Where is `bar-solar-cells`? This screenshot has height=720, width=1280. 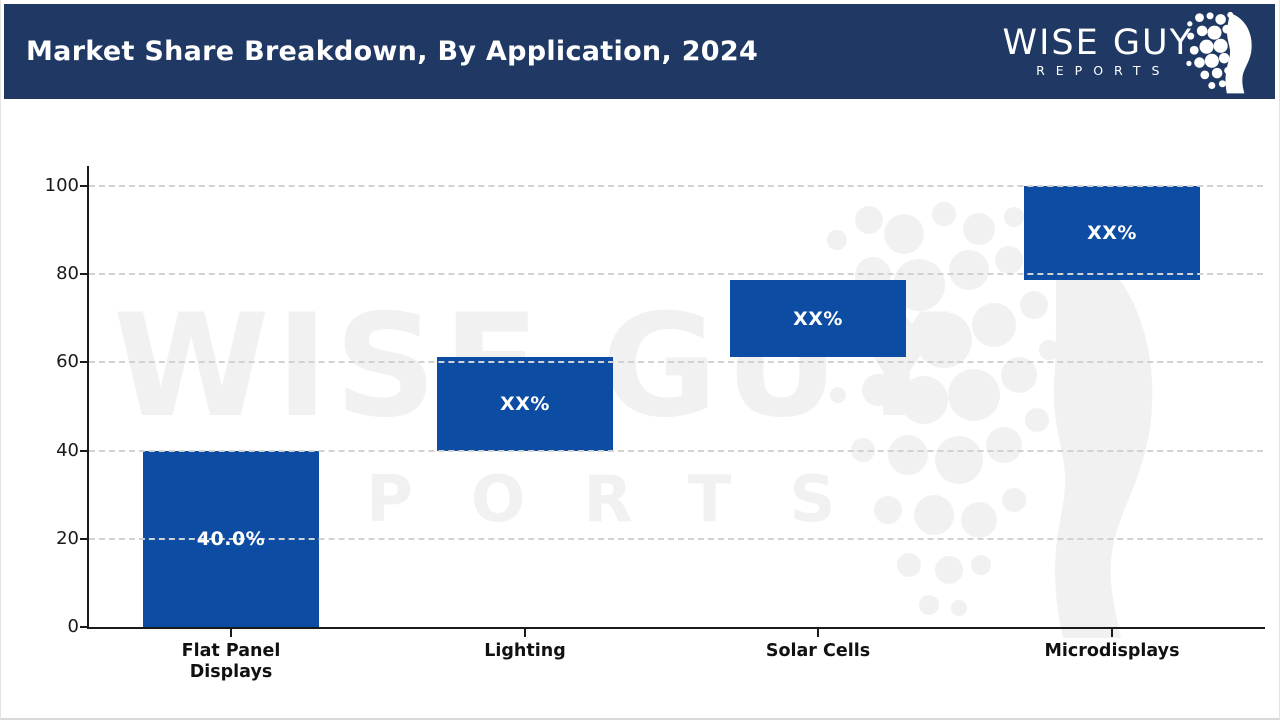
bar-solar-cells is located at coordinates (818, 318).